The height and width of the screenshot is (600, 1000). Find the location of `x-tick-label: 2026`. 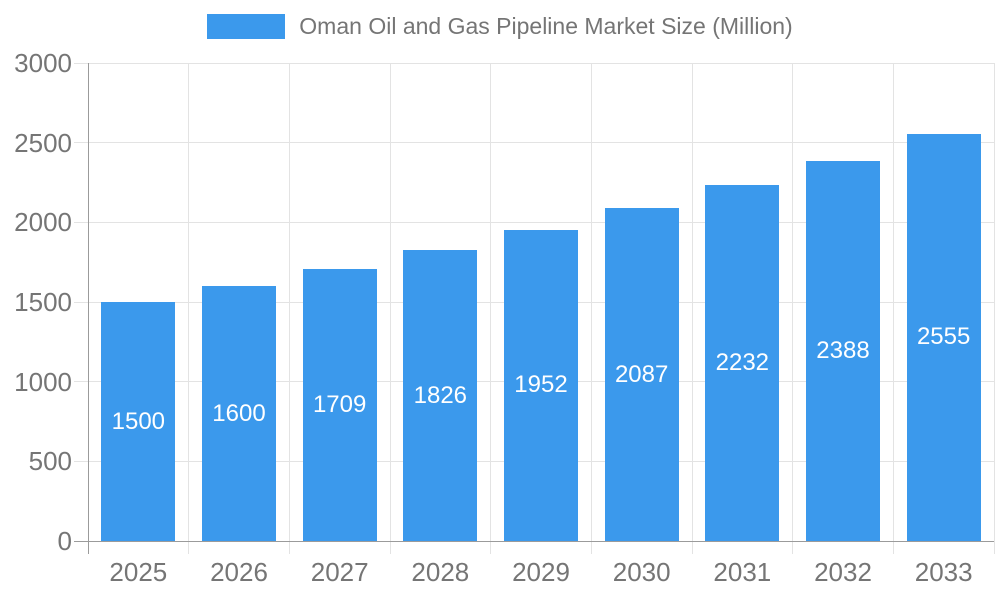

x-tick-label: 2026 is located at coordinates (239, 572).